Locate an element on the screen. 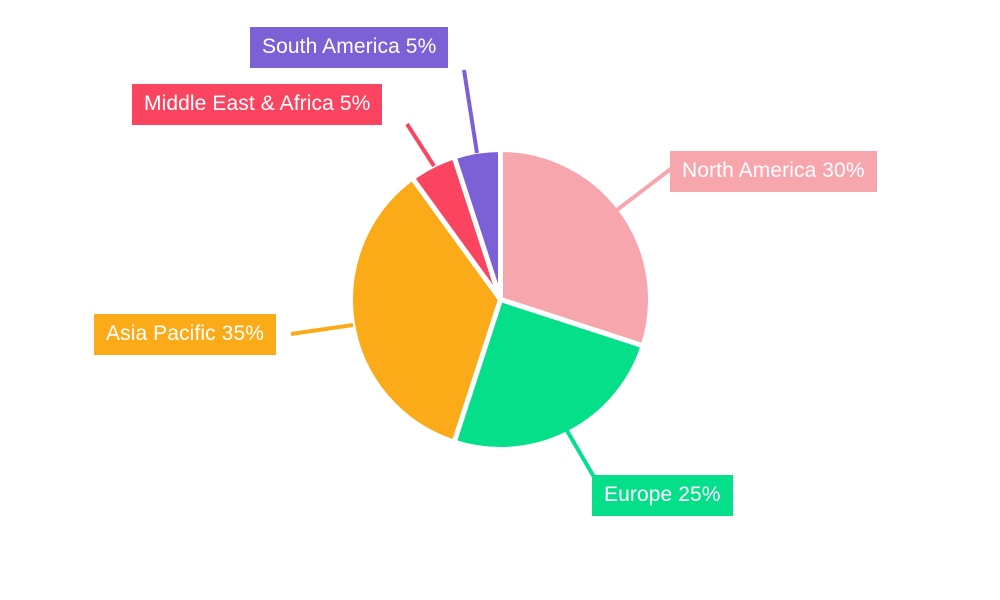  leader-line-north-america is located at coordinates (642, 190).